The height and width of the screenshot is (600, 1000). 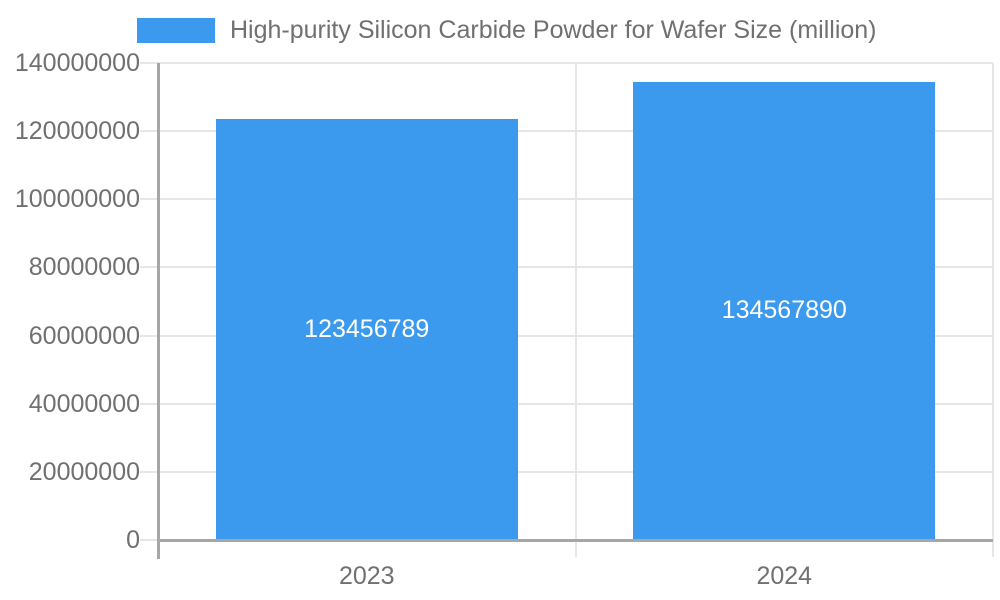 What do you see at coordinates (84, 403) in the screenshot?
I see `y-axis-tick-label: 40000000` at bounding box center [84, 403].